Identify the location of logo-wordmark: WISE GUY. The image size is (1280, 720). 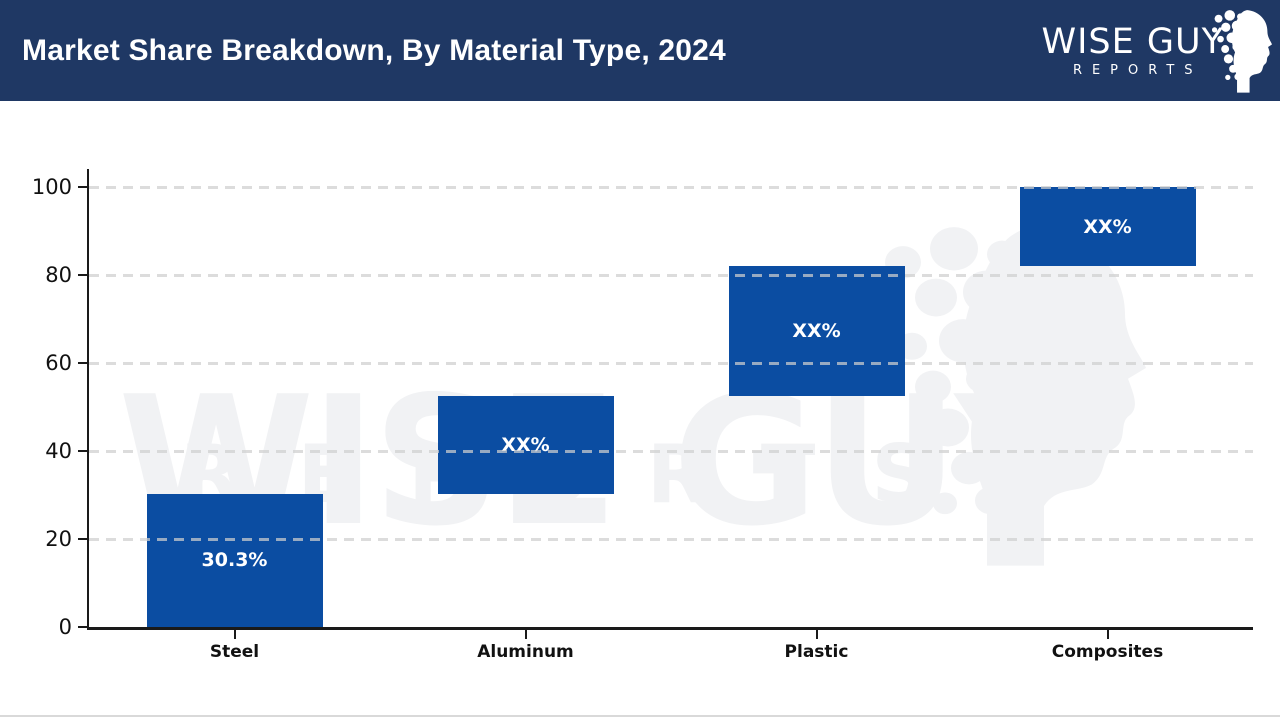
(1132, 42).